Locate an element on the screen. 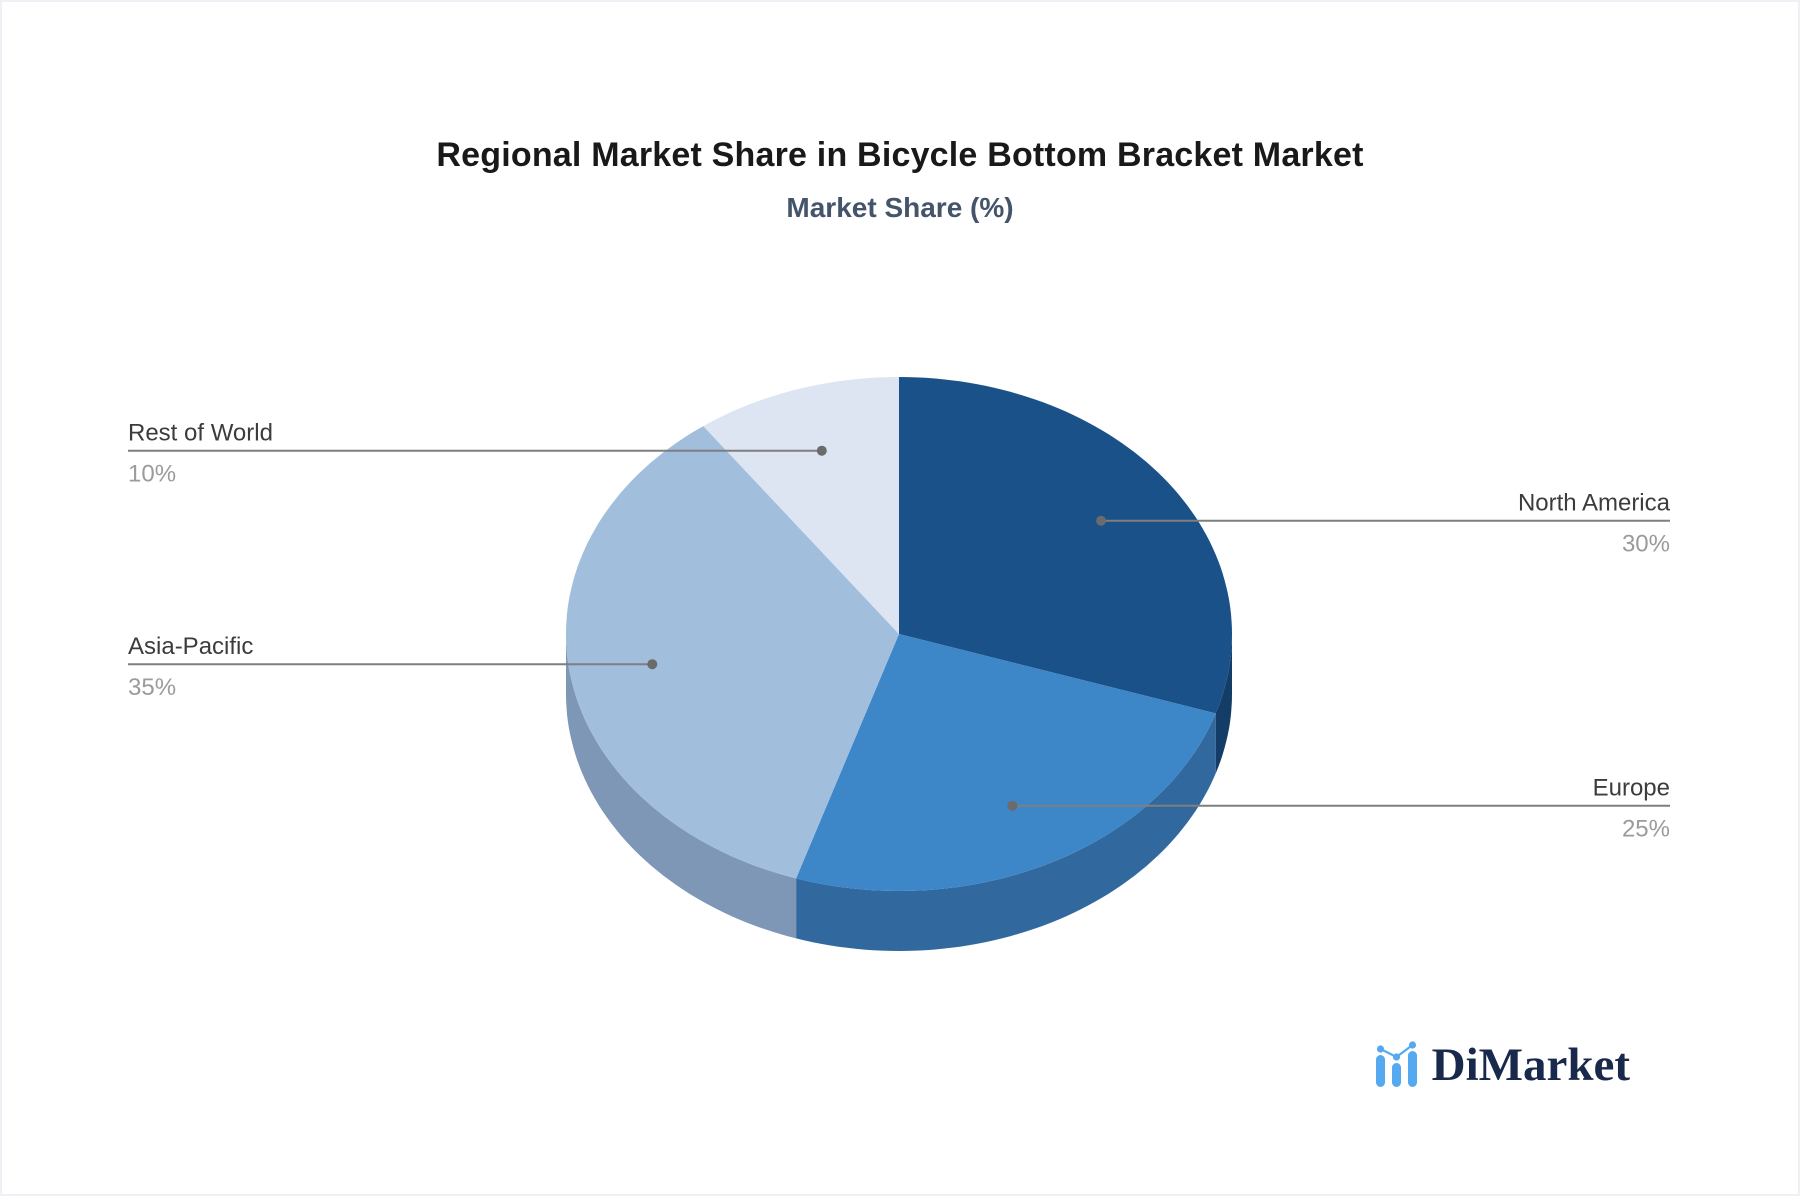 The height and width of the screenshot is (1196, 1800). pie-slice-north-america is located at coordinates (1065, 545).